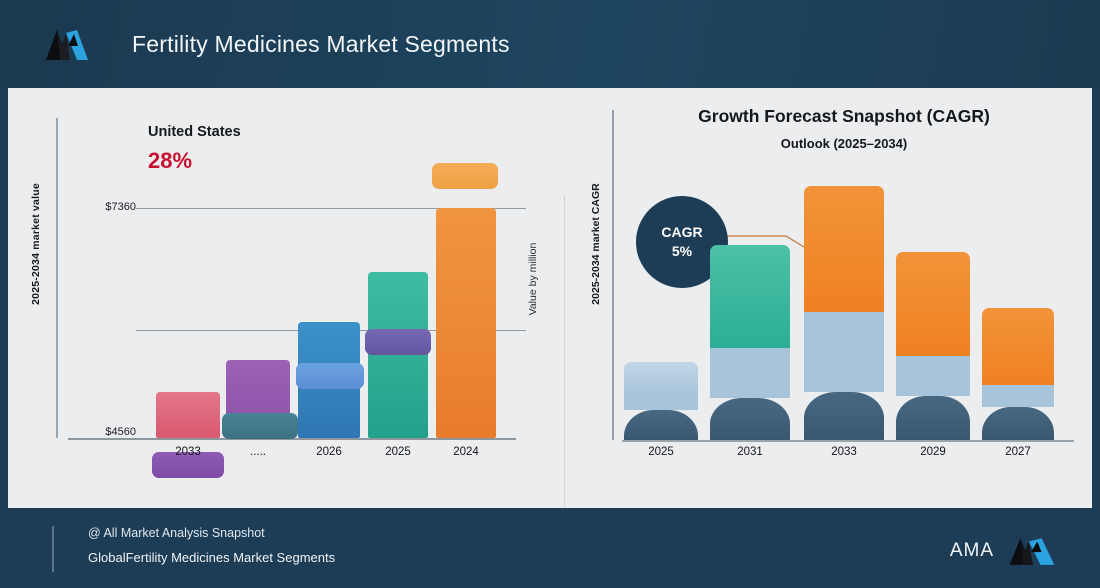  I want to click on footer-brand-text: AMA, so click(971, 550).